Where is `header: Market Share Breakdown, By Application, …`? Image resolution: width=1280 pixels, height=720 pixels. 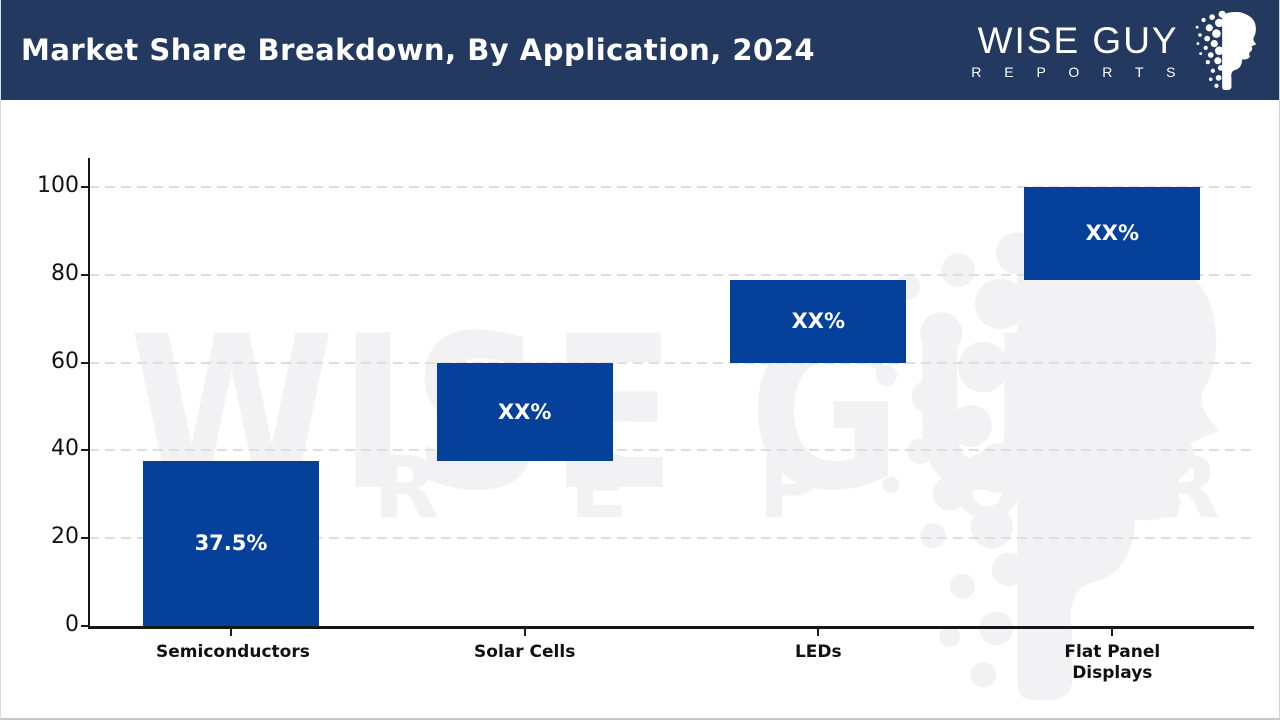
header: Market Share Breakdown, By Application, … is located at coordinates (640, 50).